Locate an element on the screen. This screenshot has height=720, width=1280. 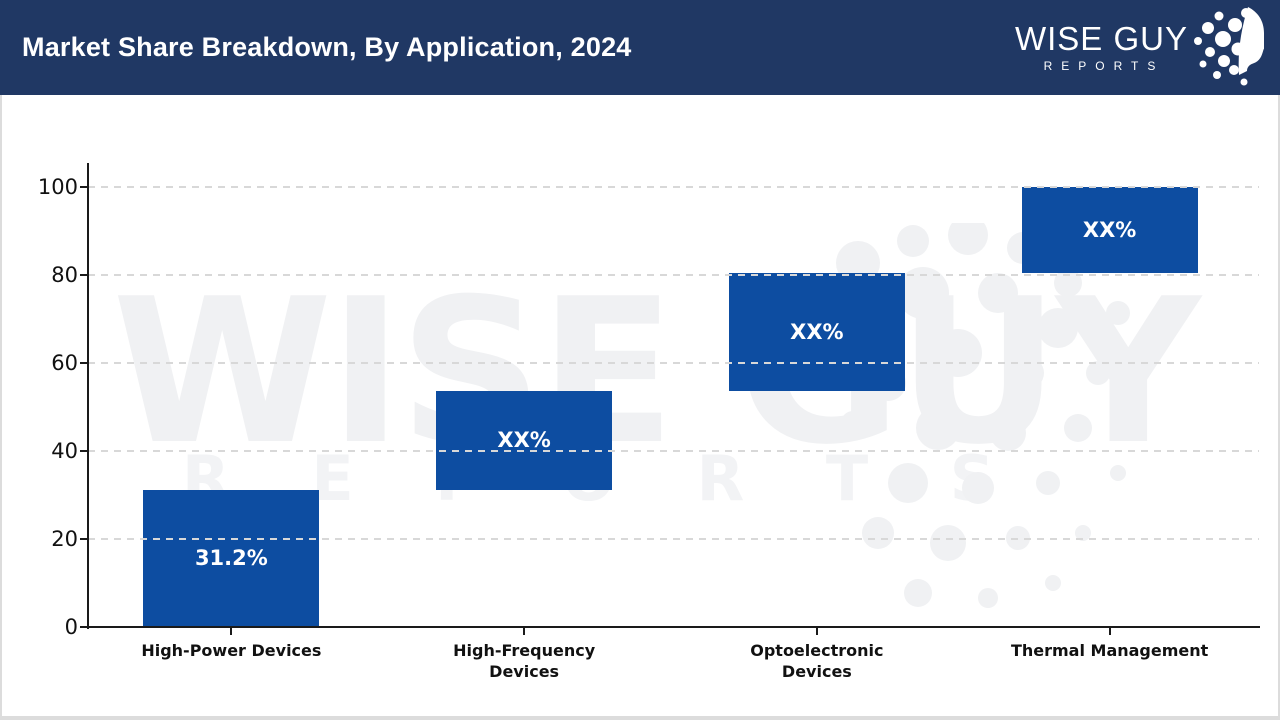
brand-logo: WISE GUY REPORTS is located at coordinates (1139, 47).